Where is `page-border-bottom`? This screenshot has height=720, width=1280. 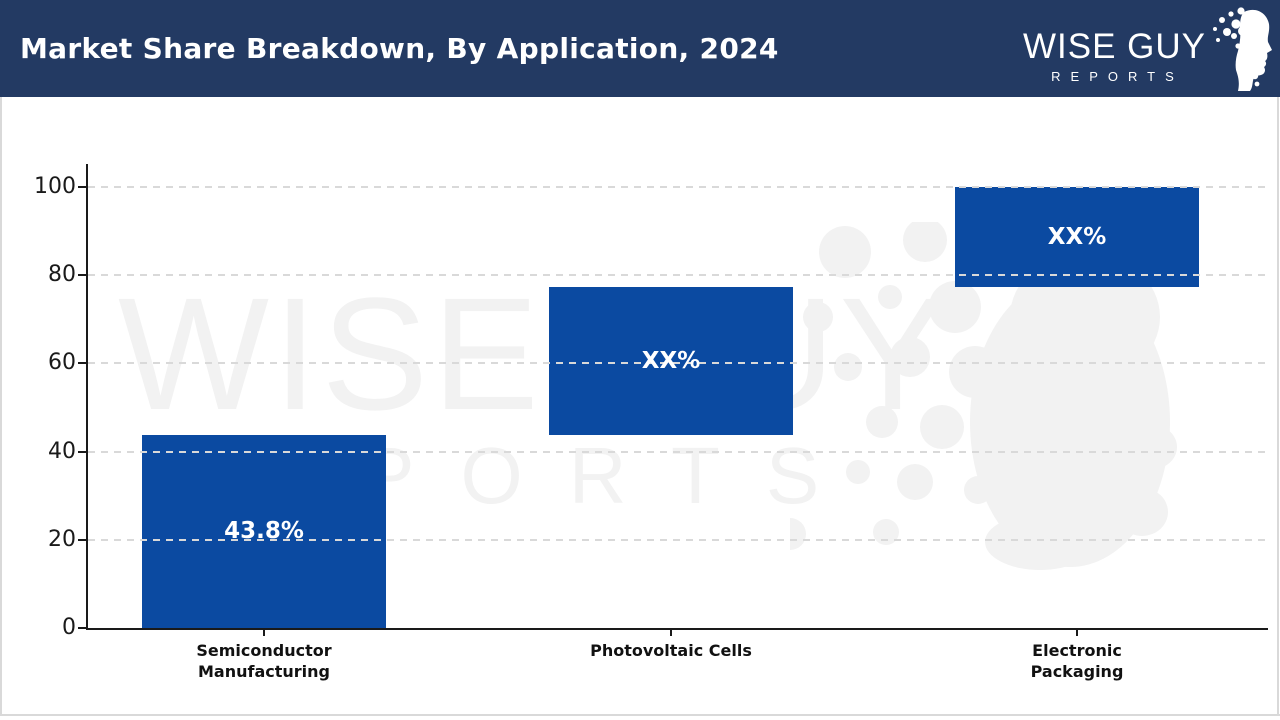 page-border-bottom is located at coordinates (640, 715).